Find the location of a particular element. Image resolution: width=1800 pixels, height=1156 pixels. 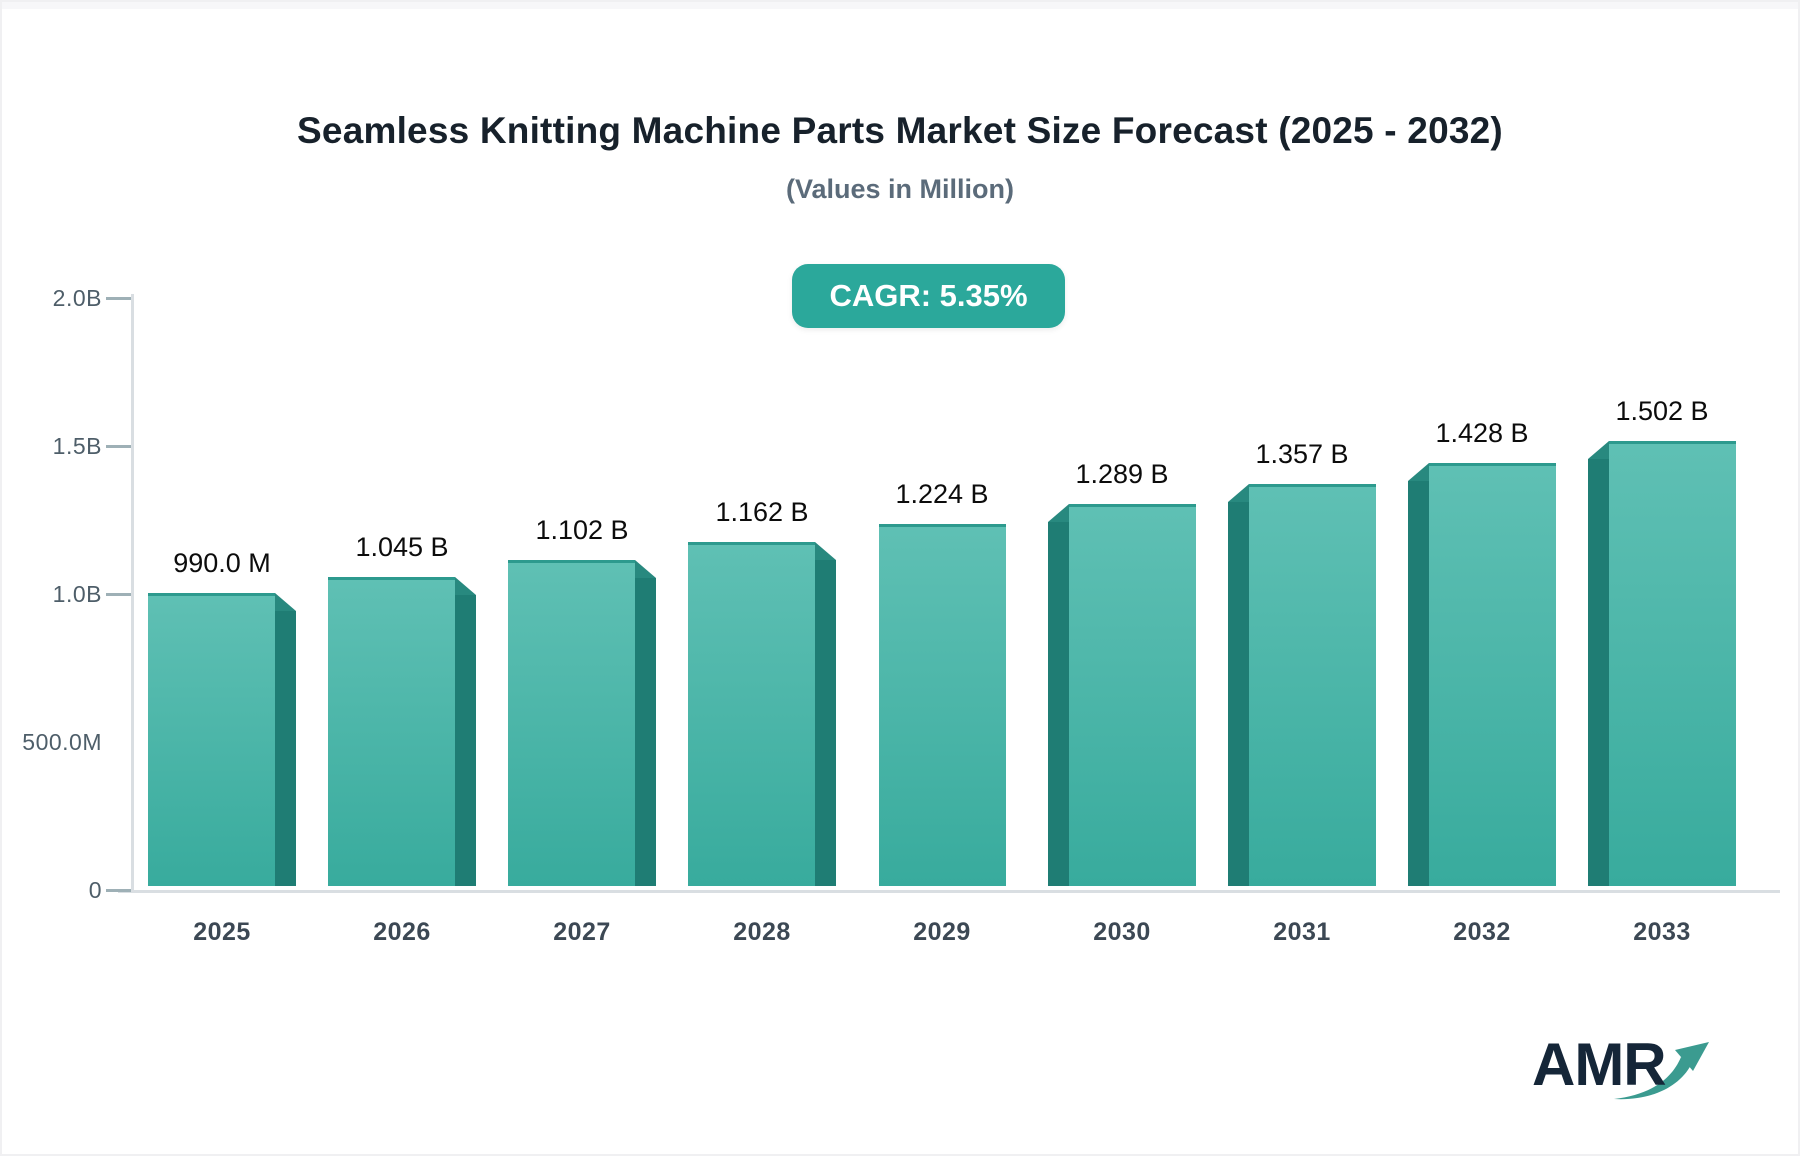

bar-2027 is located at coordinates (582, 723).